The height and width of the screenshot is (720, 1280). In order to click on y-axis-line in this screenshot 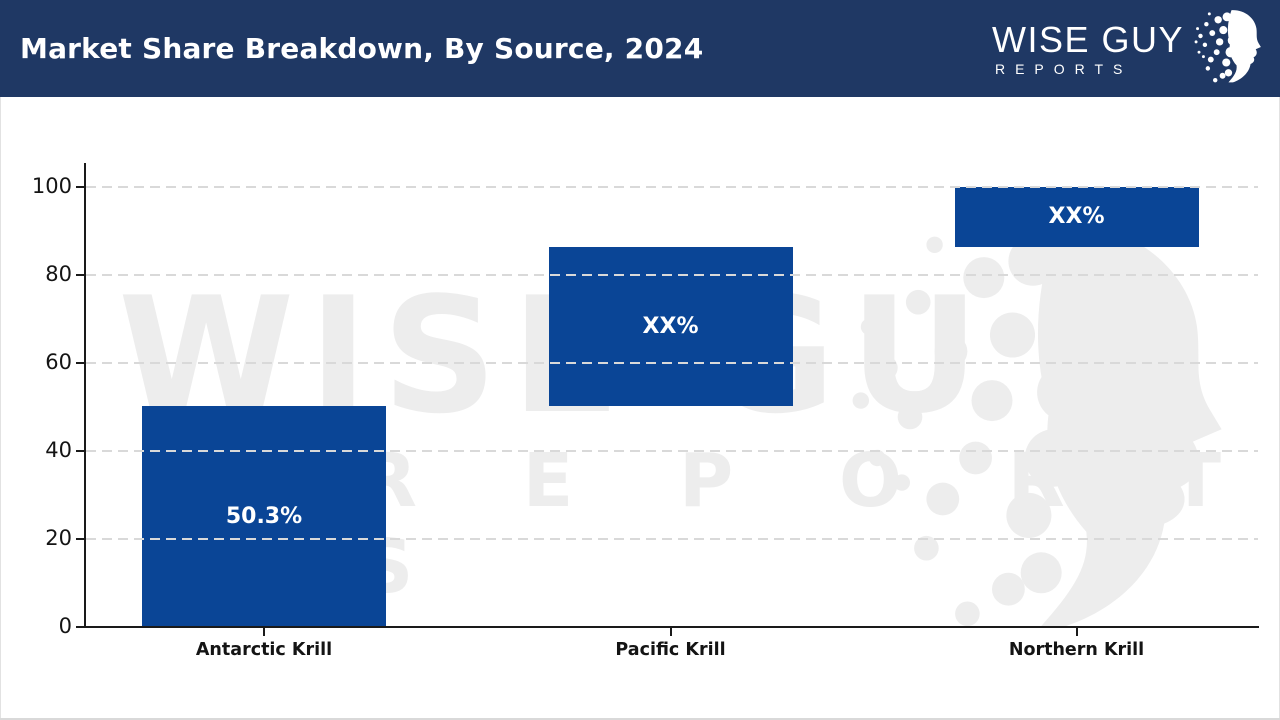, I will do `click(85, 395)`.